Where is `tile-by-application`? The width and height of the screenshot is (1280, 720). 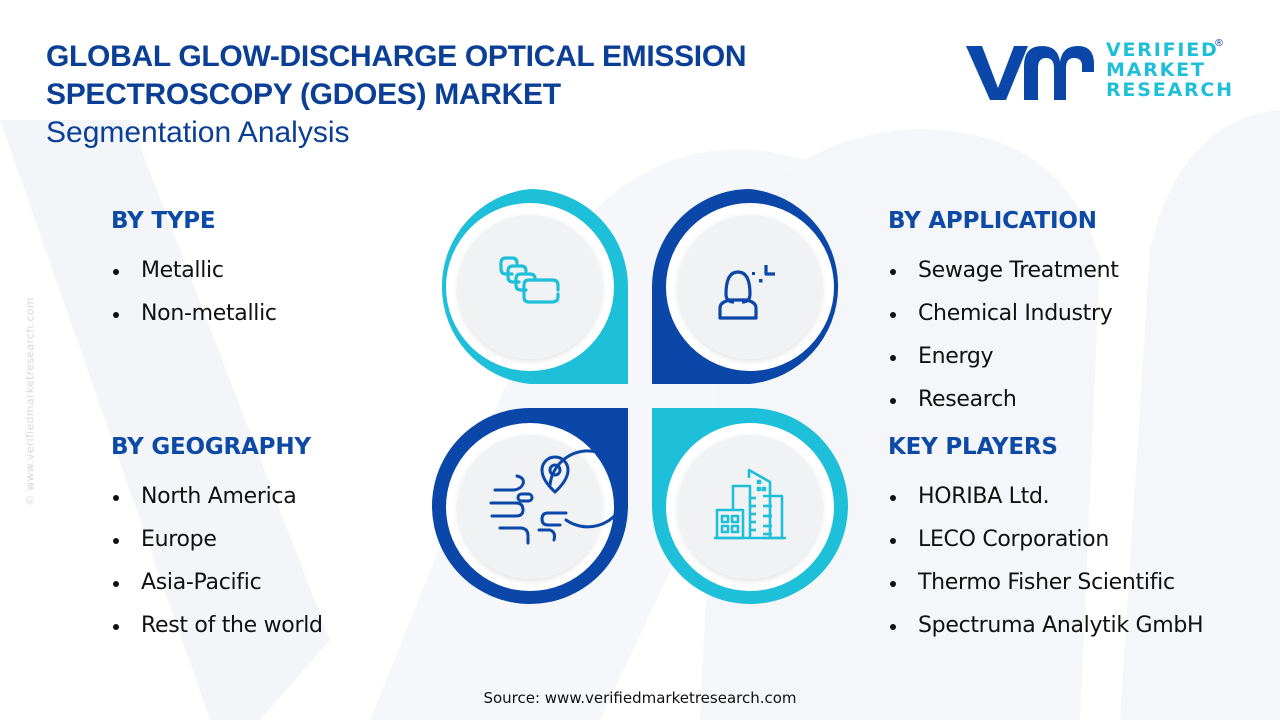
tile-by-application is located at coordinates (745, 286).